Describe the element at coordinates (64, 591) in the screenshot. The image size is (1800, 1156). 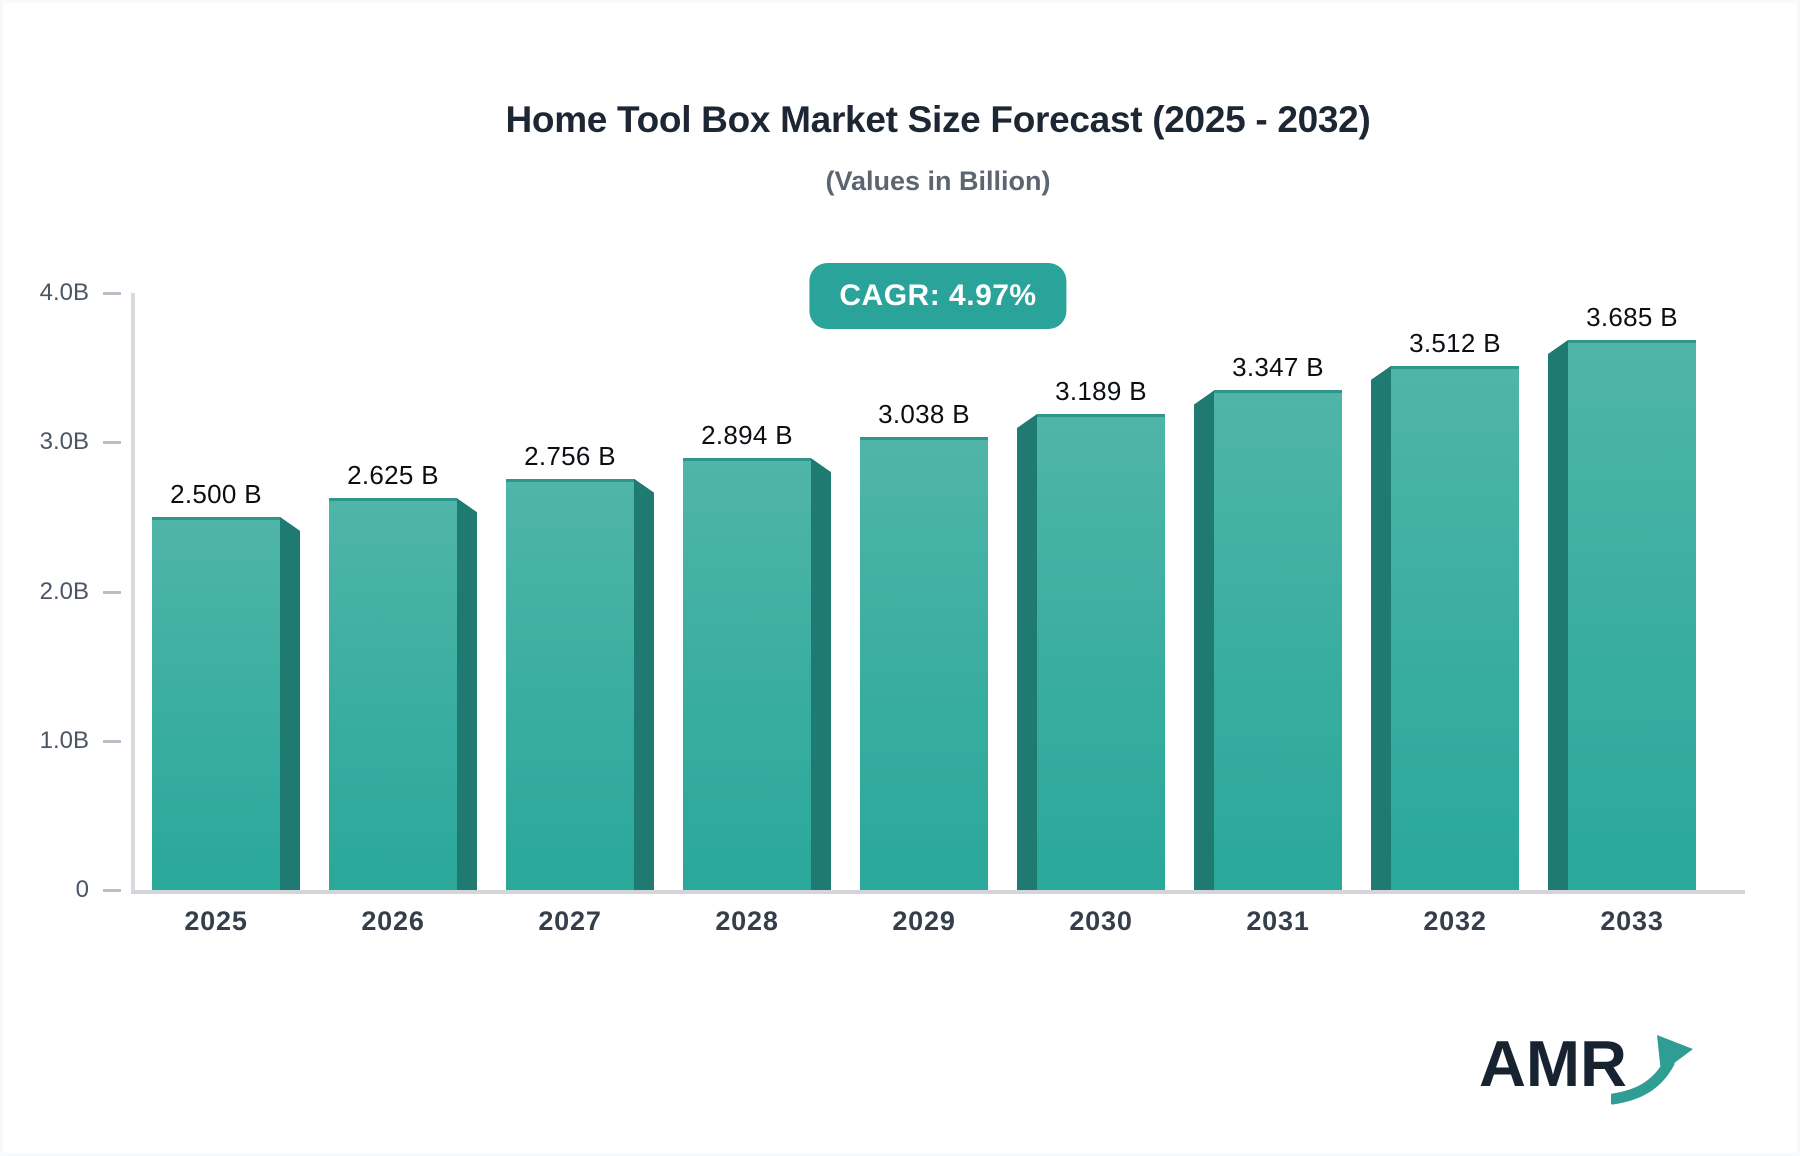
I see `y-tick-label: 2.0B` at that location.